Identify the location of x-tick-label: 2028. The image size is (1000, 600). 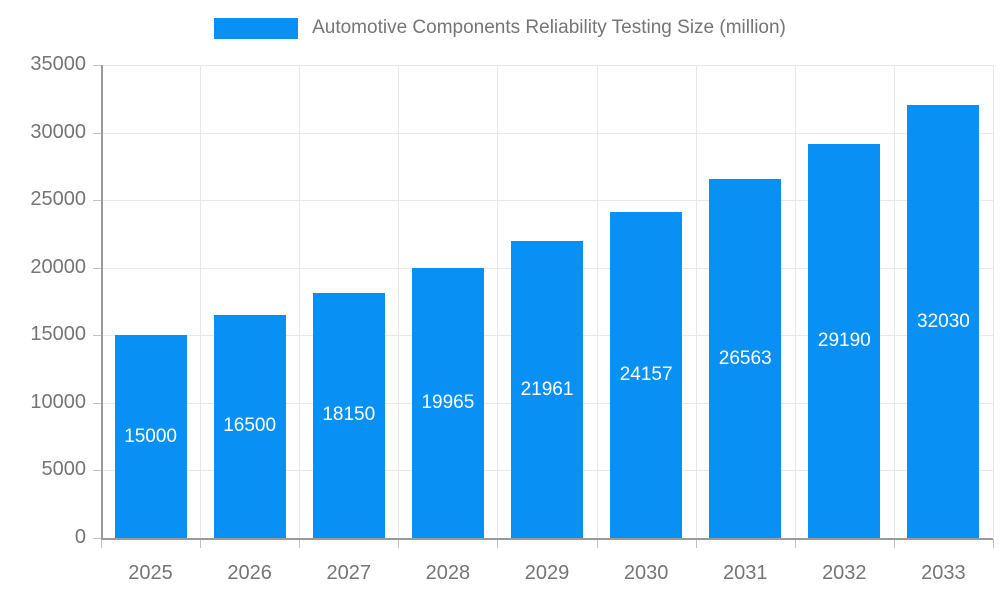
(448, 573).